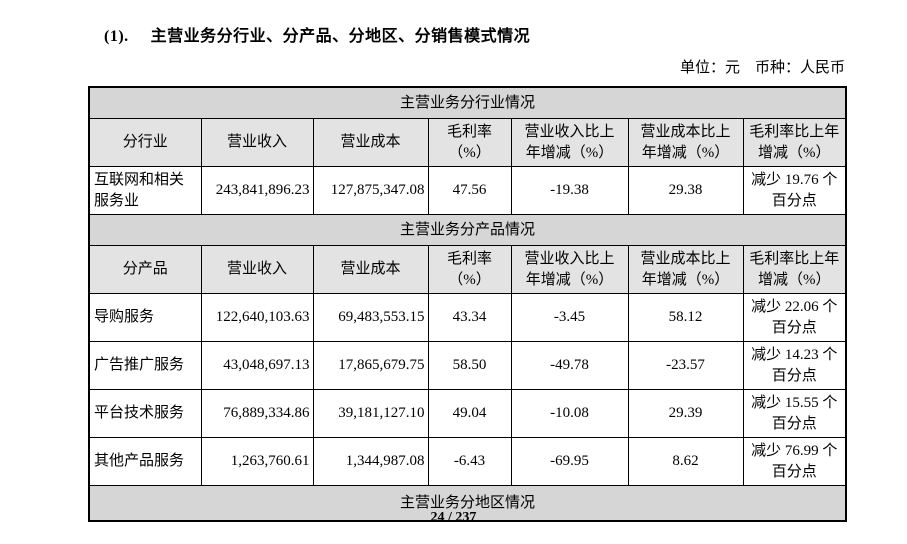 The width and height of the screenshot is (907, 544). What do you see at coordinates (257, 190) in the screenshot?
I see `cell-revenue: 243,841,896.23` at bounding box center [257, 190].